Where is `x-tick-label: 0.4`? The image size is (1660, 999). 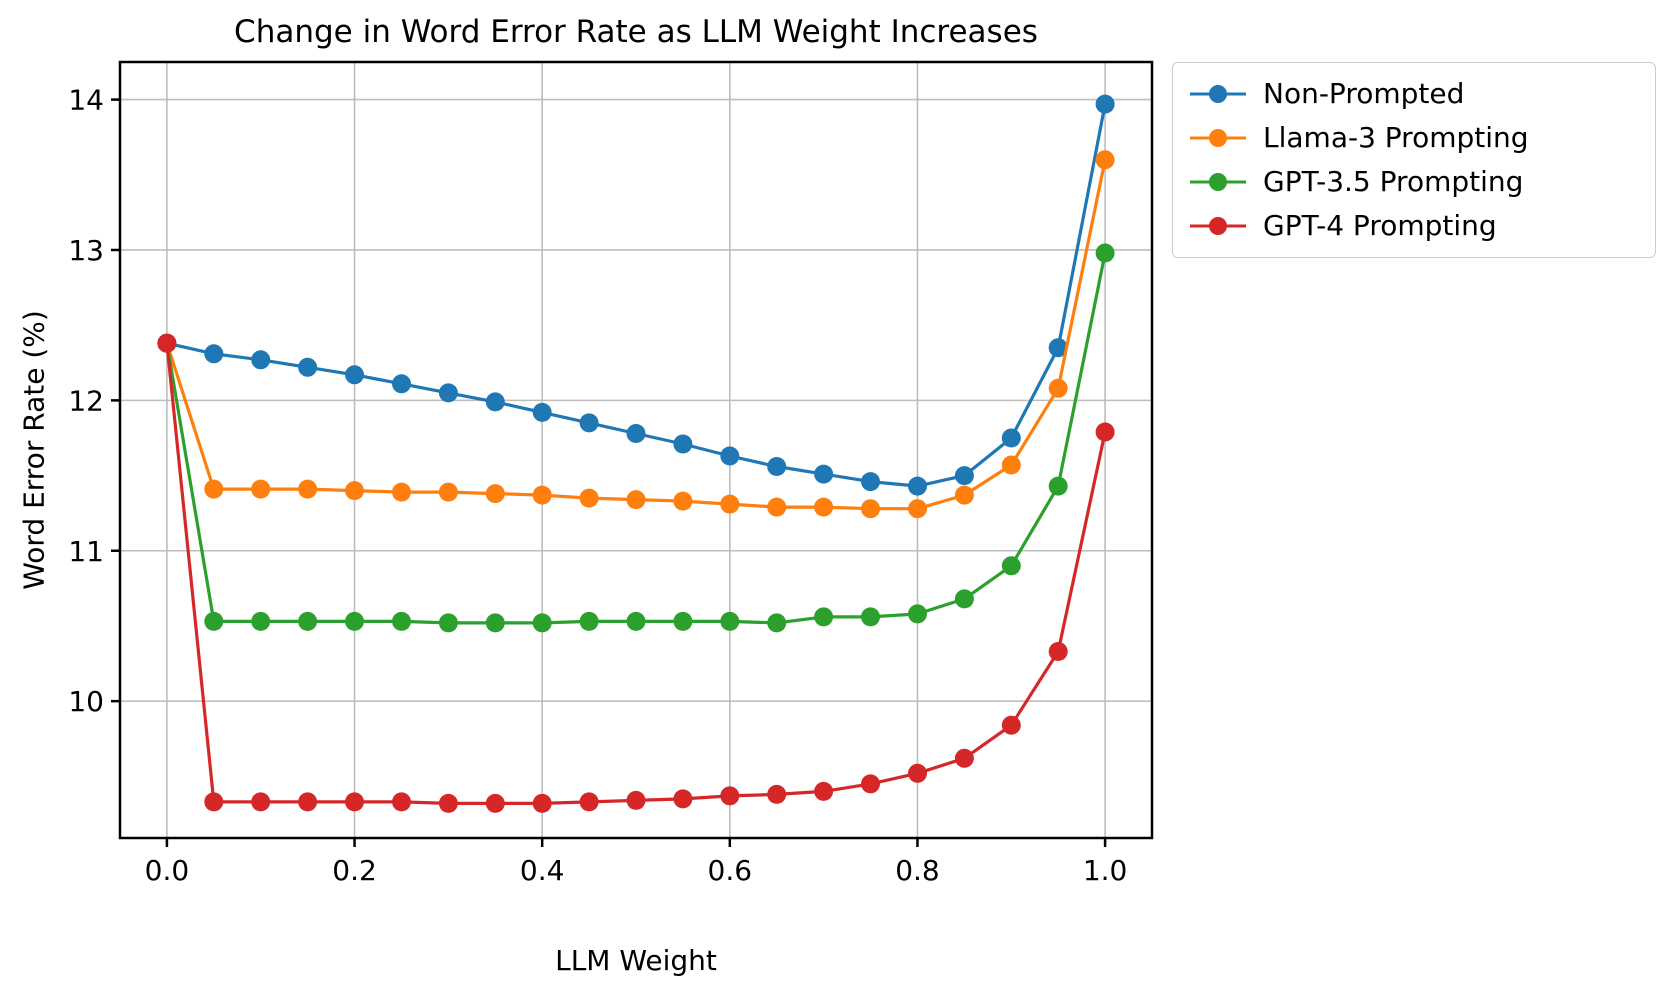
x-tick-label: 0.4 is located at coordinates (542, 870).